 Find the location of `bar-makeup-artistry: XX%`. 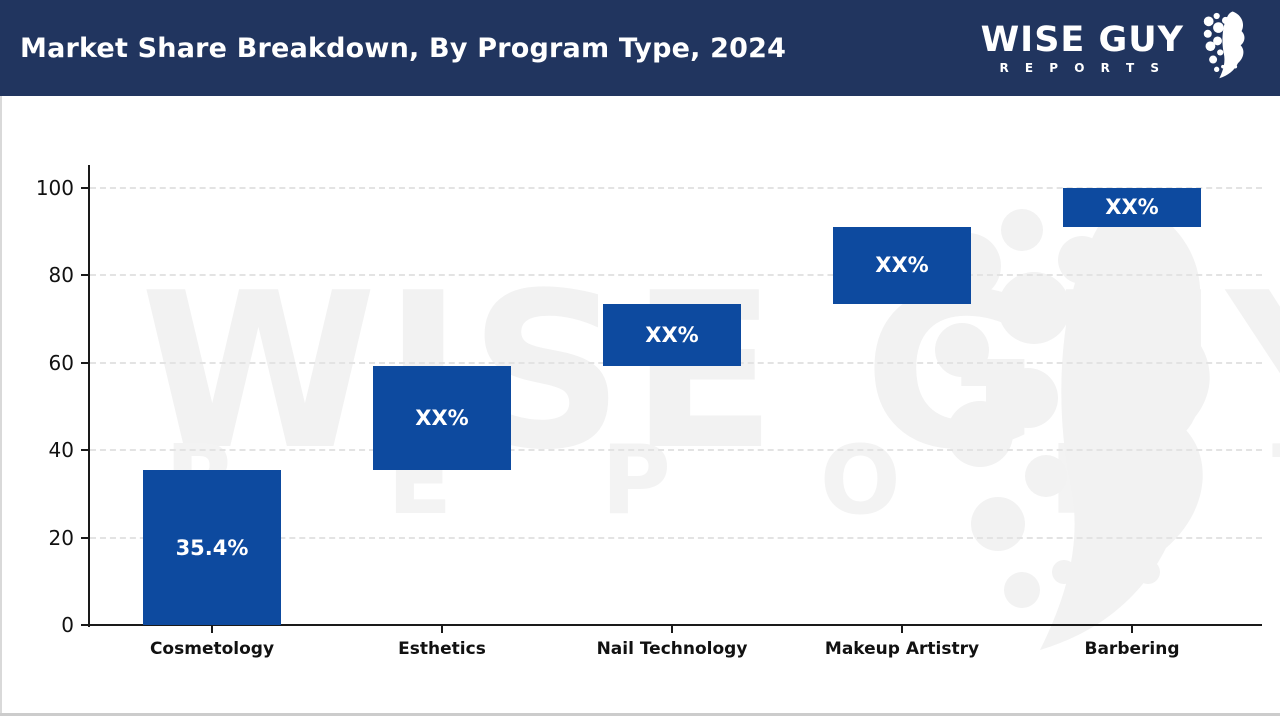

bar-makeup-artistry: XX% is located at coordinates (902, 265).